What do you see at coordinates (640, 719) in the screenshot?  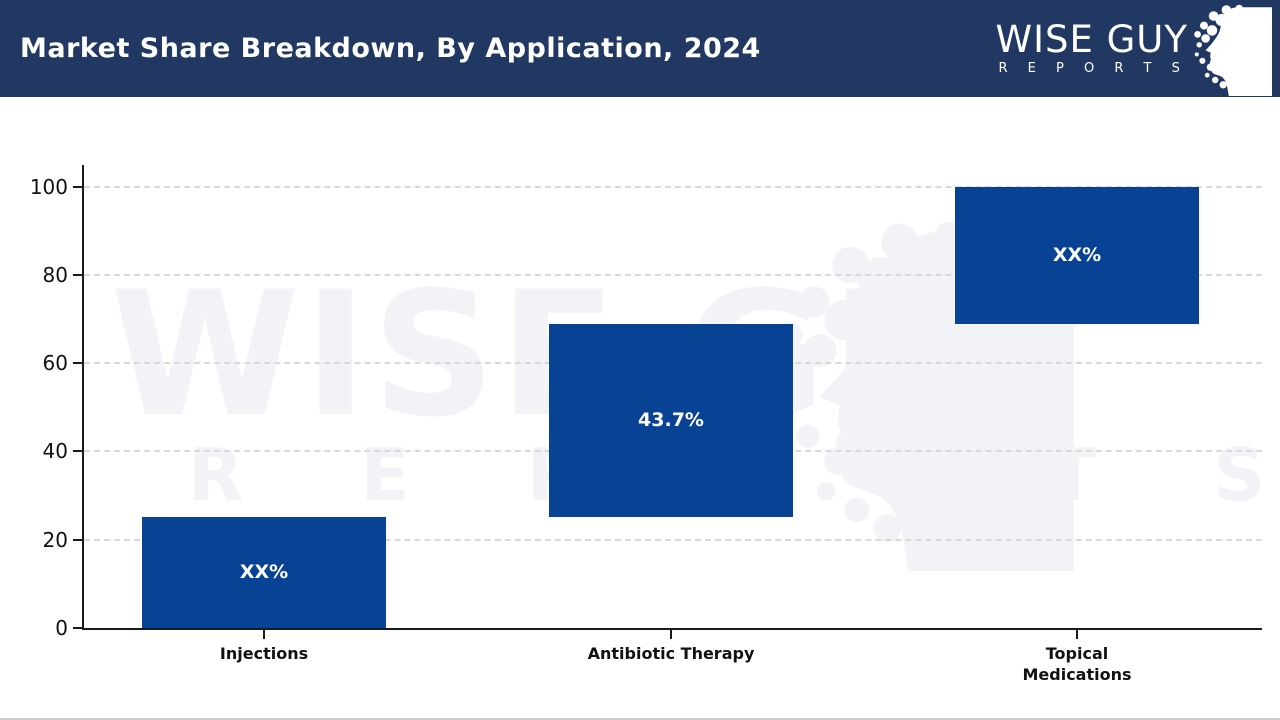 I see `bottom-border-line` at bounding box center [640, 719].